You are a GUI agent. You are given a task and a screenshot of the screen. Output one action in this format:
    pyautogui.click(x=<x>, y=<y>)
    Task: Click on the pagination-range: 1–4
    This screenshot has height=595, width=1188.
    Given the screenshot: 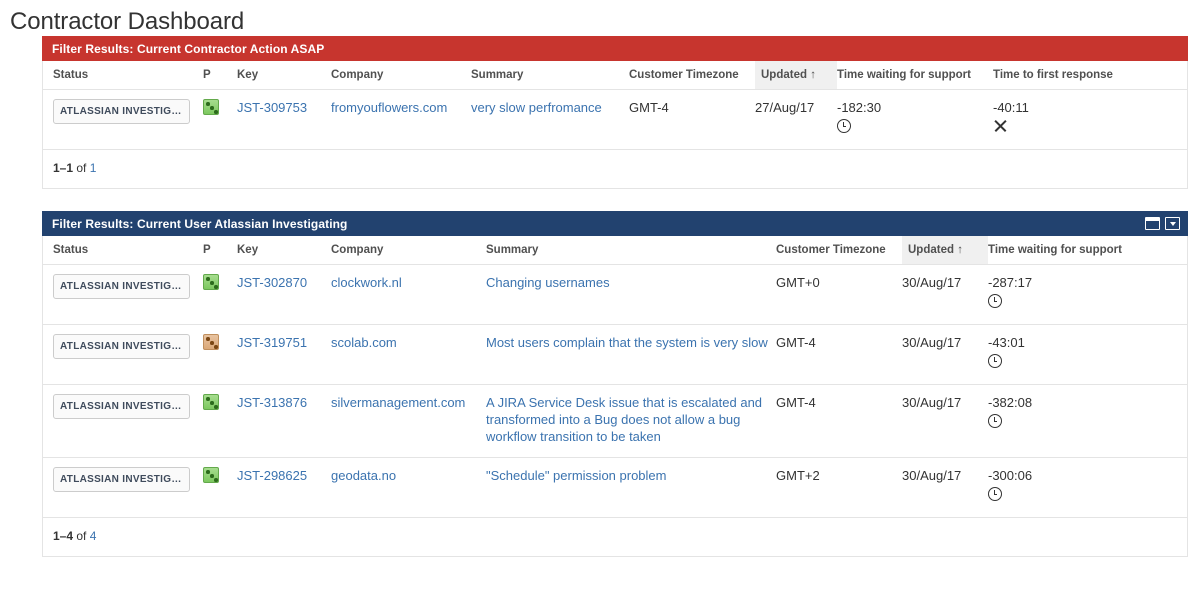 What is the action you would take?
    pyautogui.click(x=63, y=536)
    